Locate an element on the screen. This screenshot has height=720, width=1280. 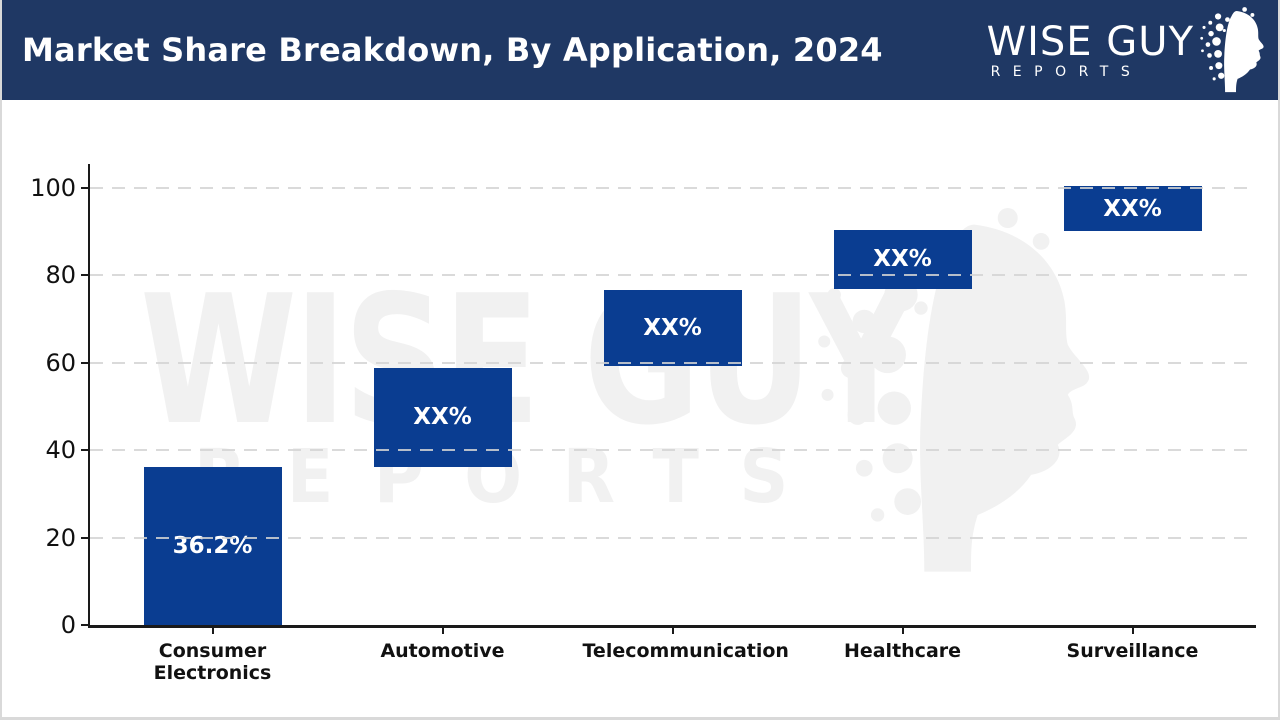
wiseguy-logo: WISE GUY REPORTS is located at coordinates (1127, 50).